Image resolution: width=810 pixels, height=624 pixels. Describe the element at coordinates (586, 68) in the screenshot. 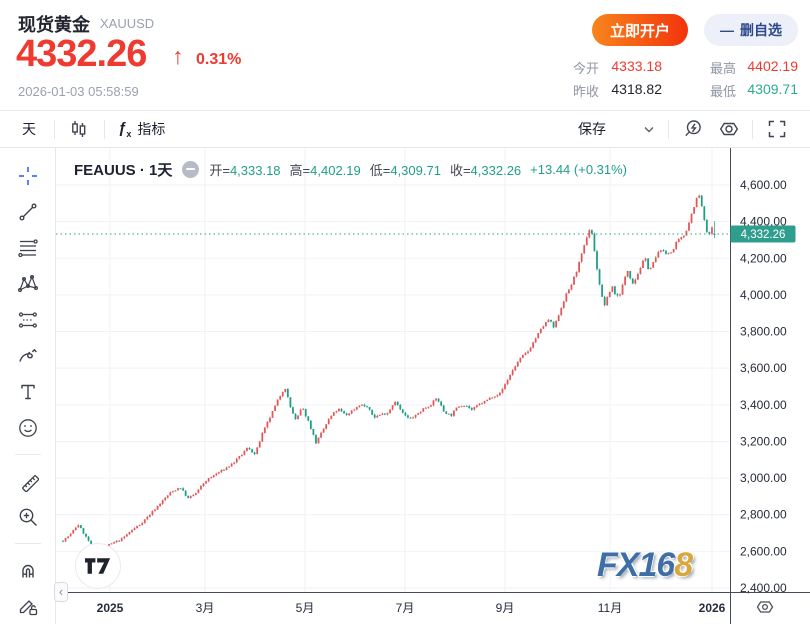

I see `stat-open-label: 今开` at that location.